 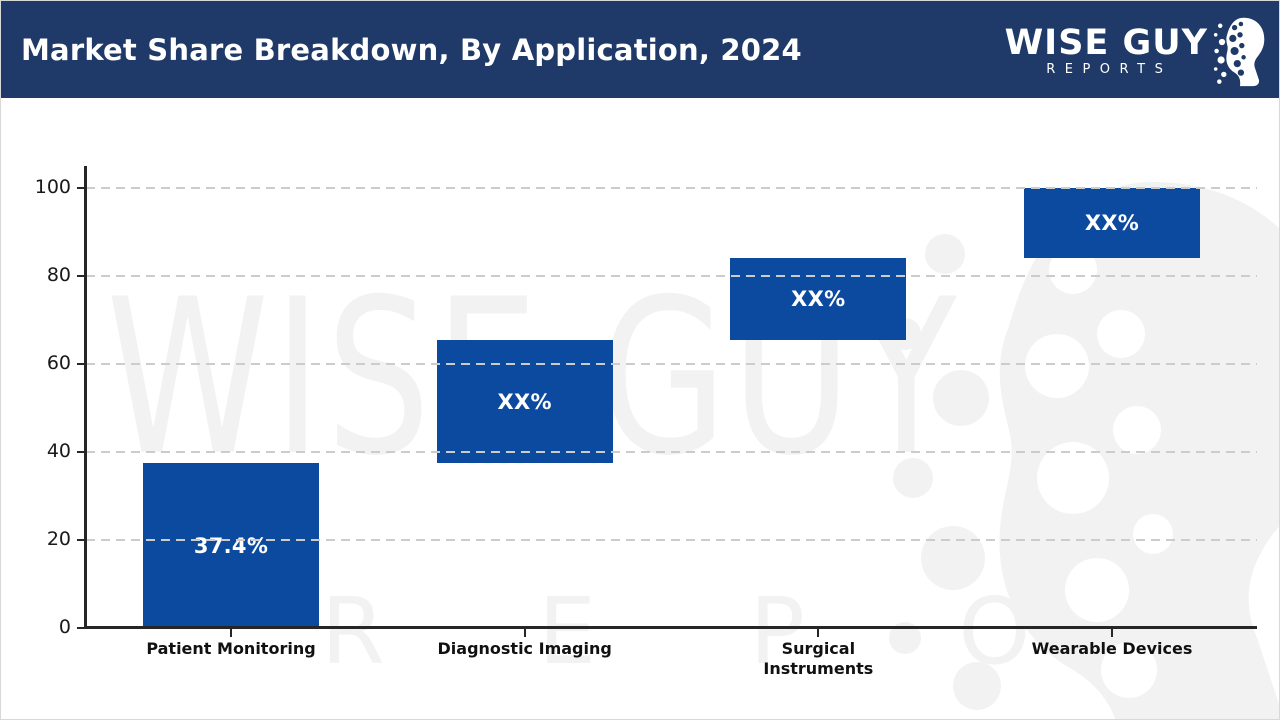 What do you see at coordinates (85, 397) in the screenshot?
I see `y-axis` at bounding box center [85, 397].